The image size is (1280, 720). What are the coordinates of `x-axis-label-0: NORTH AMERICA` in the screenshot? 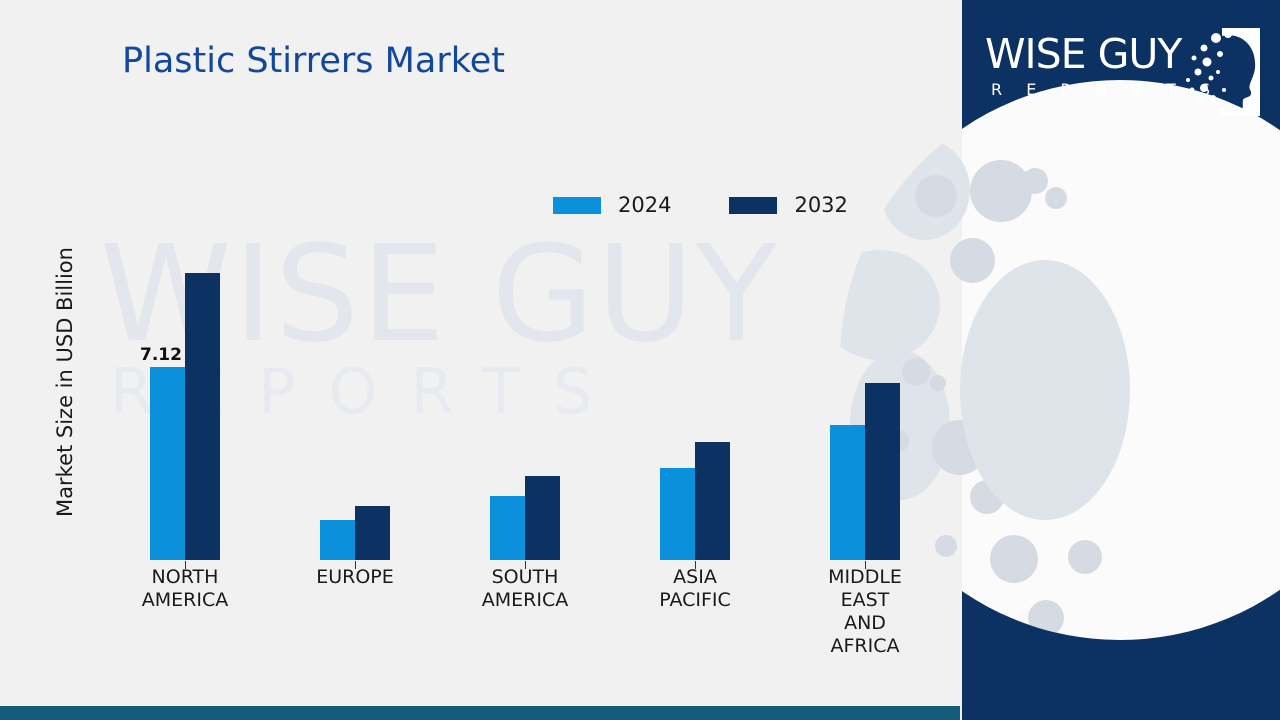 It's located at (185, 589).